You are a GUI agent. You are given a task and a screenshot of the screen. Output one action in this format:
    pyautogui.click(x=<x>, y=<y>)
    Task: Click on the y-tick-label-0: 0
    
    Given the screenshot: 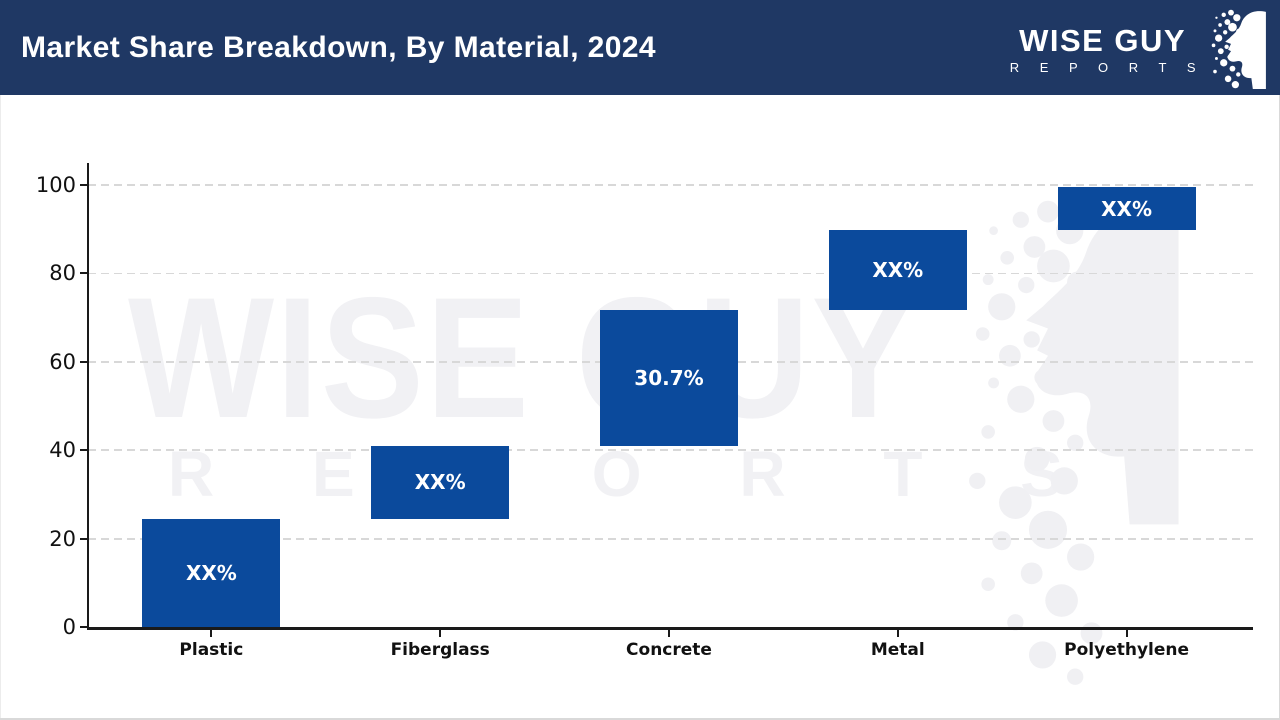 What is the action you would take?
    pyautogui.click(x=69, y=627)
    